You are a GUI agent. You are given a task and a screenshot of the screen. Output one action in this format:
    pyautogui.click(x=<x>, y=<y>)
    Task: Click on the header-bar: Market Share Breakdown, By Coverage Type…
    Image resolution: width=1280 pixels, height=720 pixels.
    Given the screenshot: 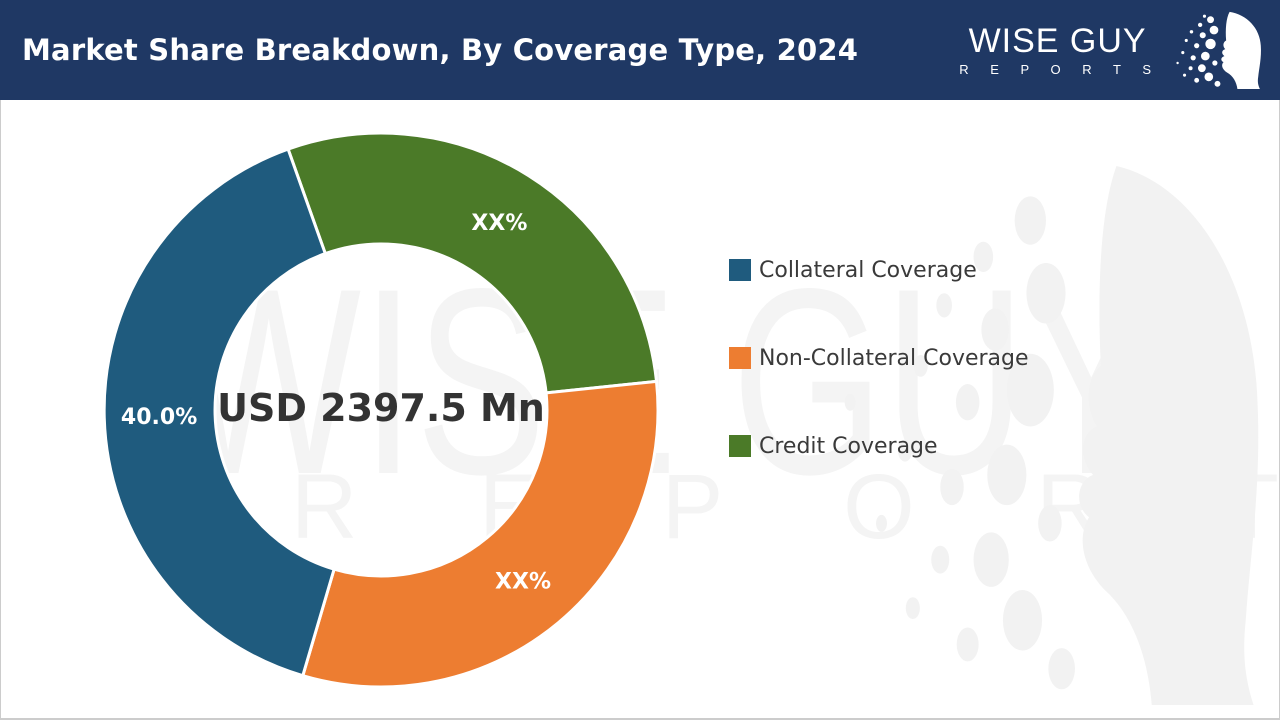 What is the action you would take?
    pyautogui.click(x=640, y=50)
    